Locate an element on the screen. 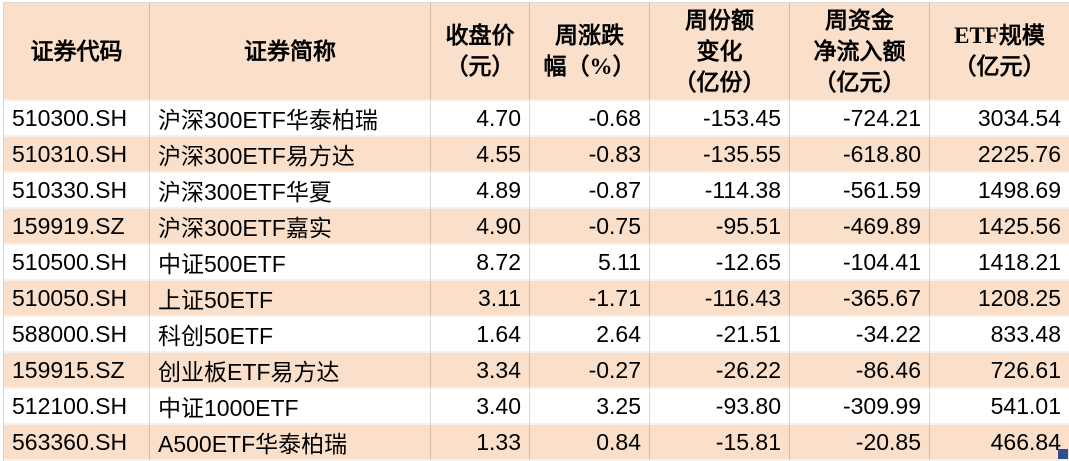  cell-weekly-share-change: -95.51 is located at coordinates (720, 227).